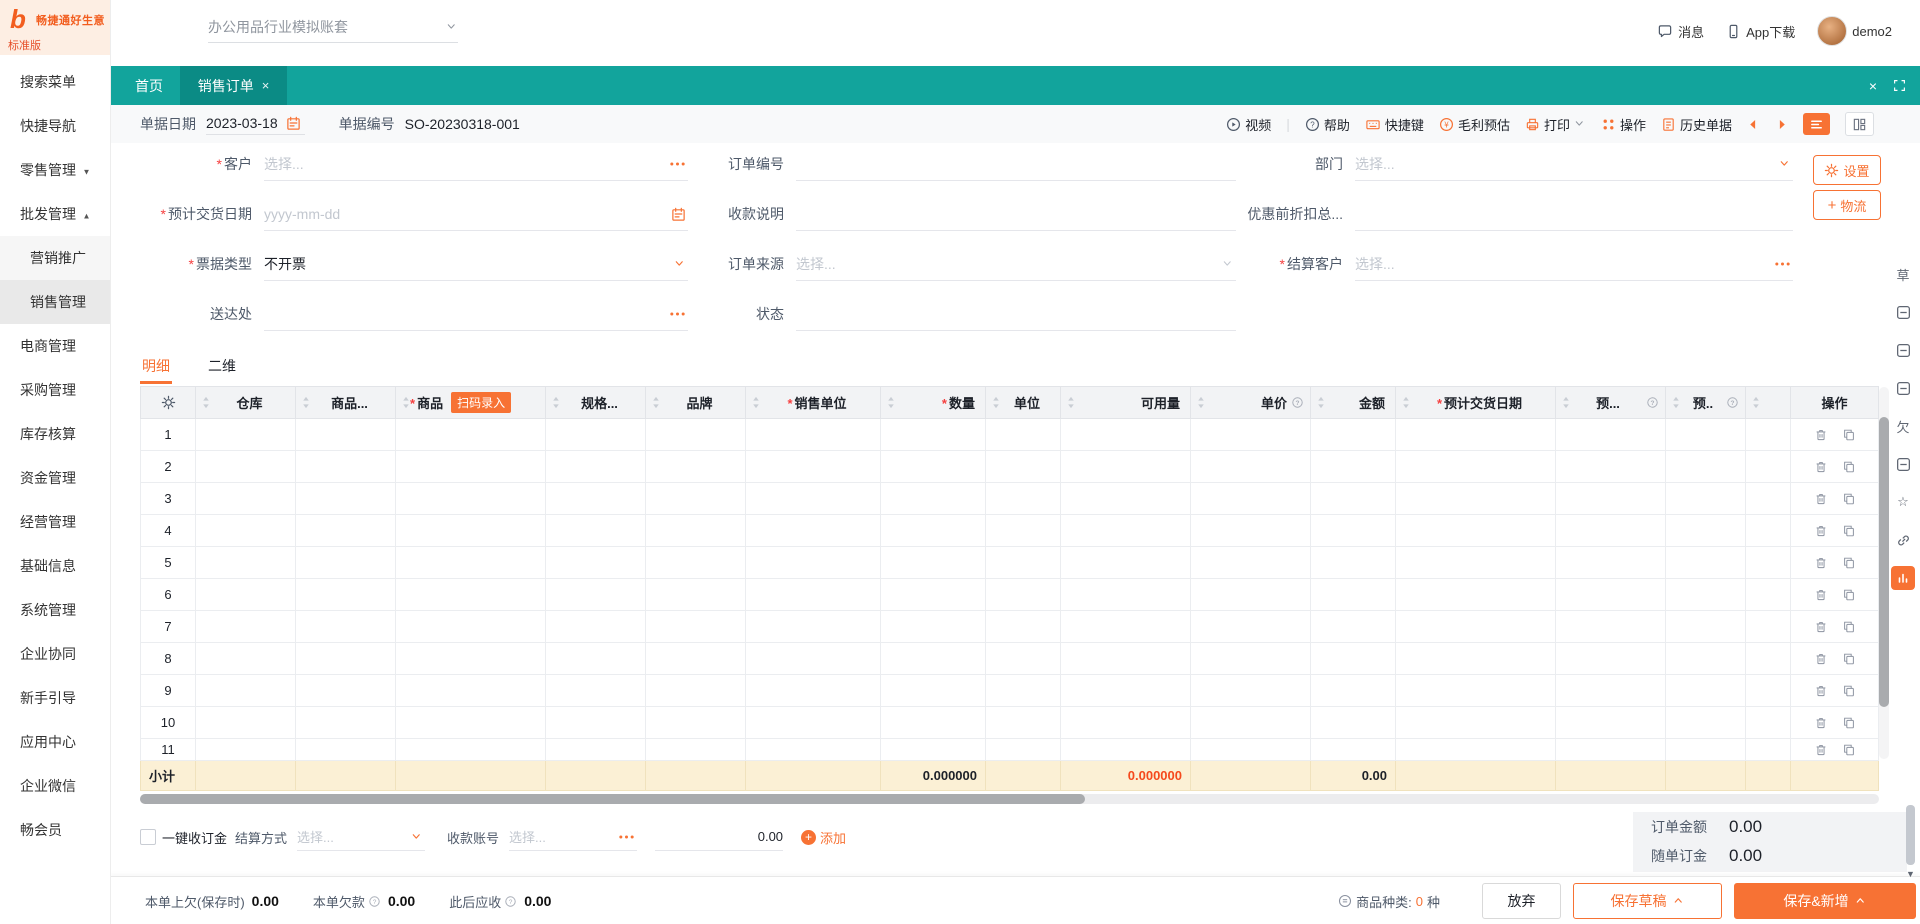  What do you see at coordinates (55, 698) in the screenshot?
I see `sidebar-item-新手引导: 新手引导` at bounding box center [55, 698].